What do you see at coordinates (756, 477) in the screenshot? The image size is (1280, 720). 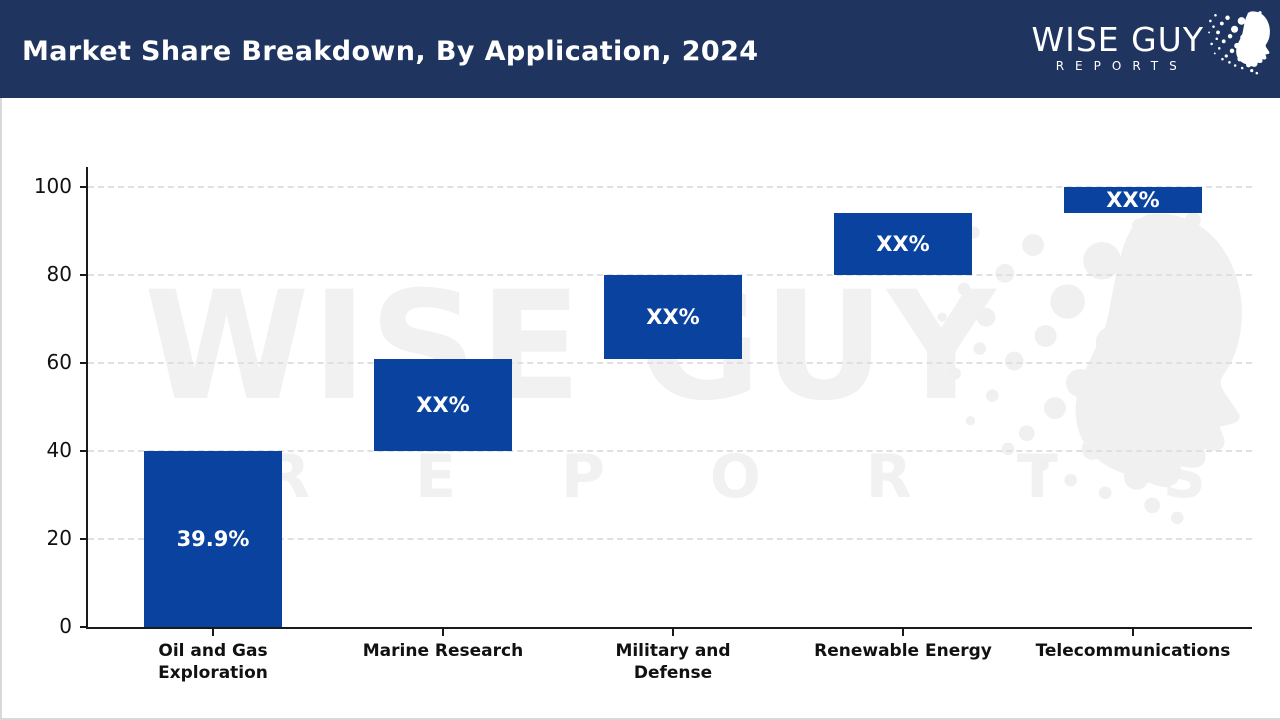 I see `watermark-subtext: R E P O R T S` at bounding box center [756, 477].